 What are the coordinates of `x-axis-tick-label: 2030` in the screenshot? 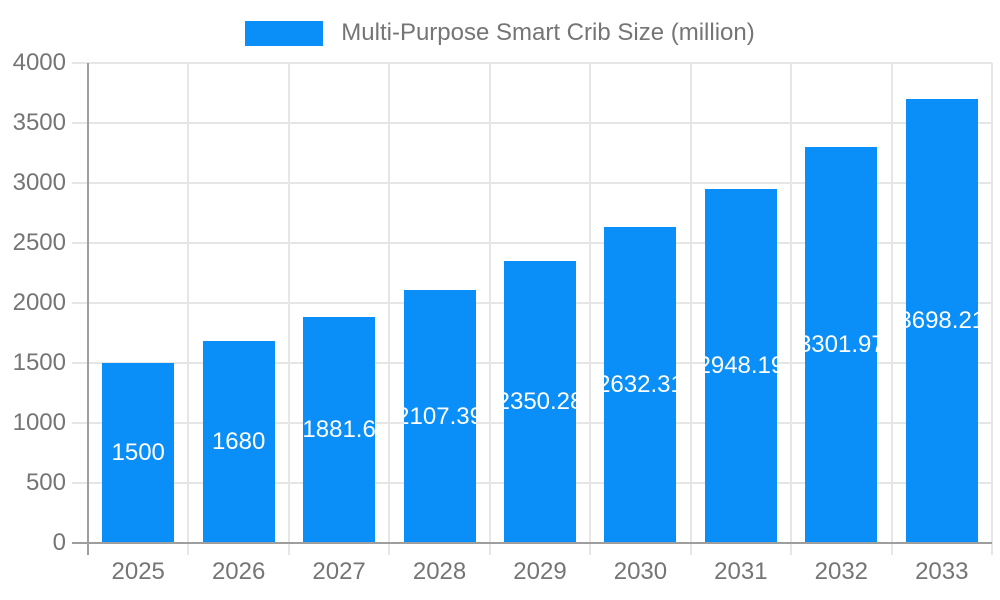 It's located at (640, 571).